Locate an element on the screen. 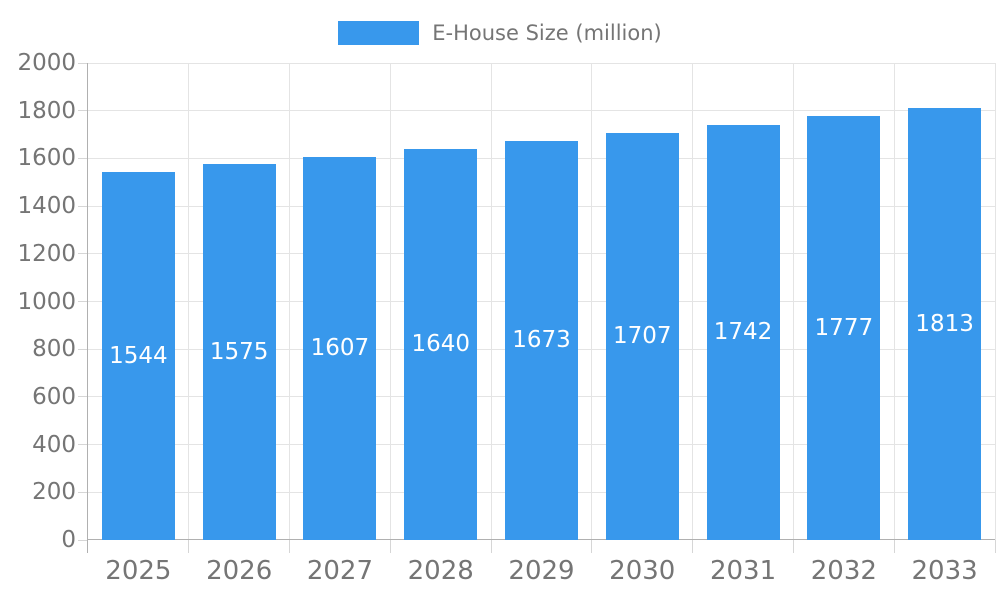  bar: 1707 is located at coordinates (642, 336).